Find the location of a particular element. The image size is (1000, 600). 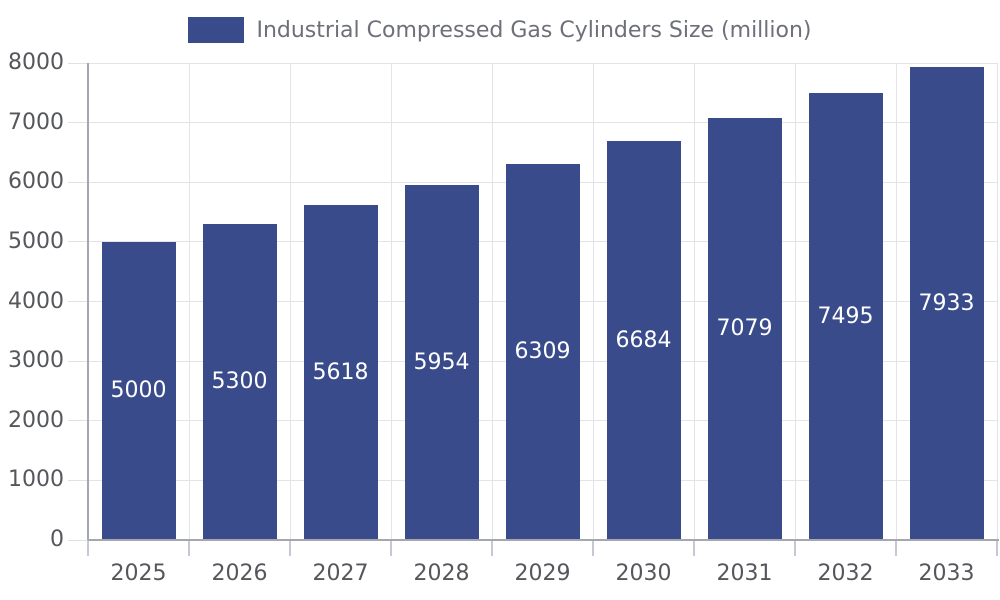

bar: 6309 is located at coordinates (542, 351).